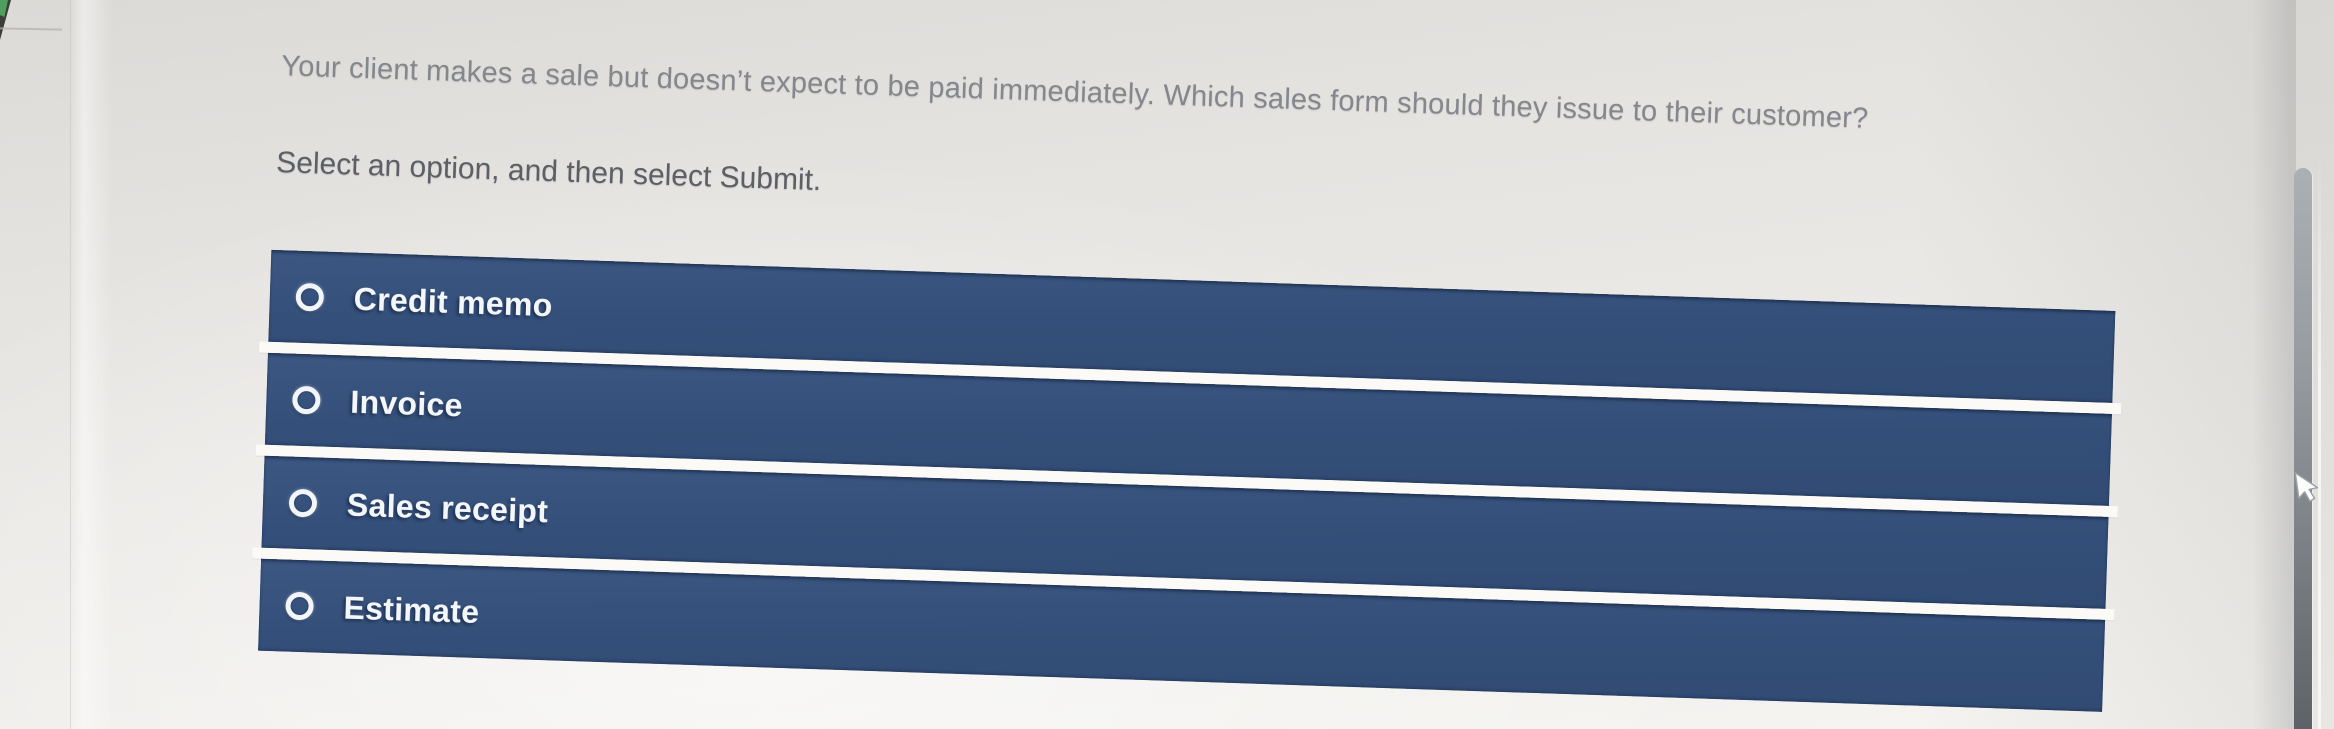  What do you see at coordinates (91, 364) in the screenshot?
I see `screen-left-seam` at bounding box center [91, 364].